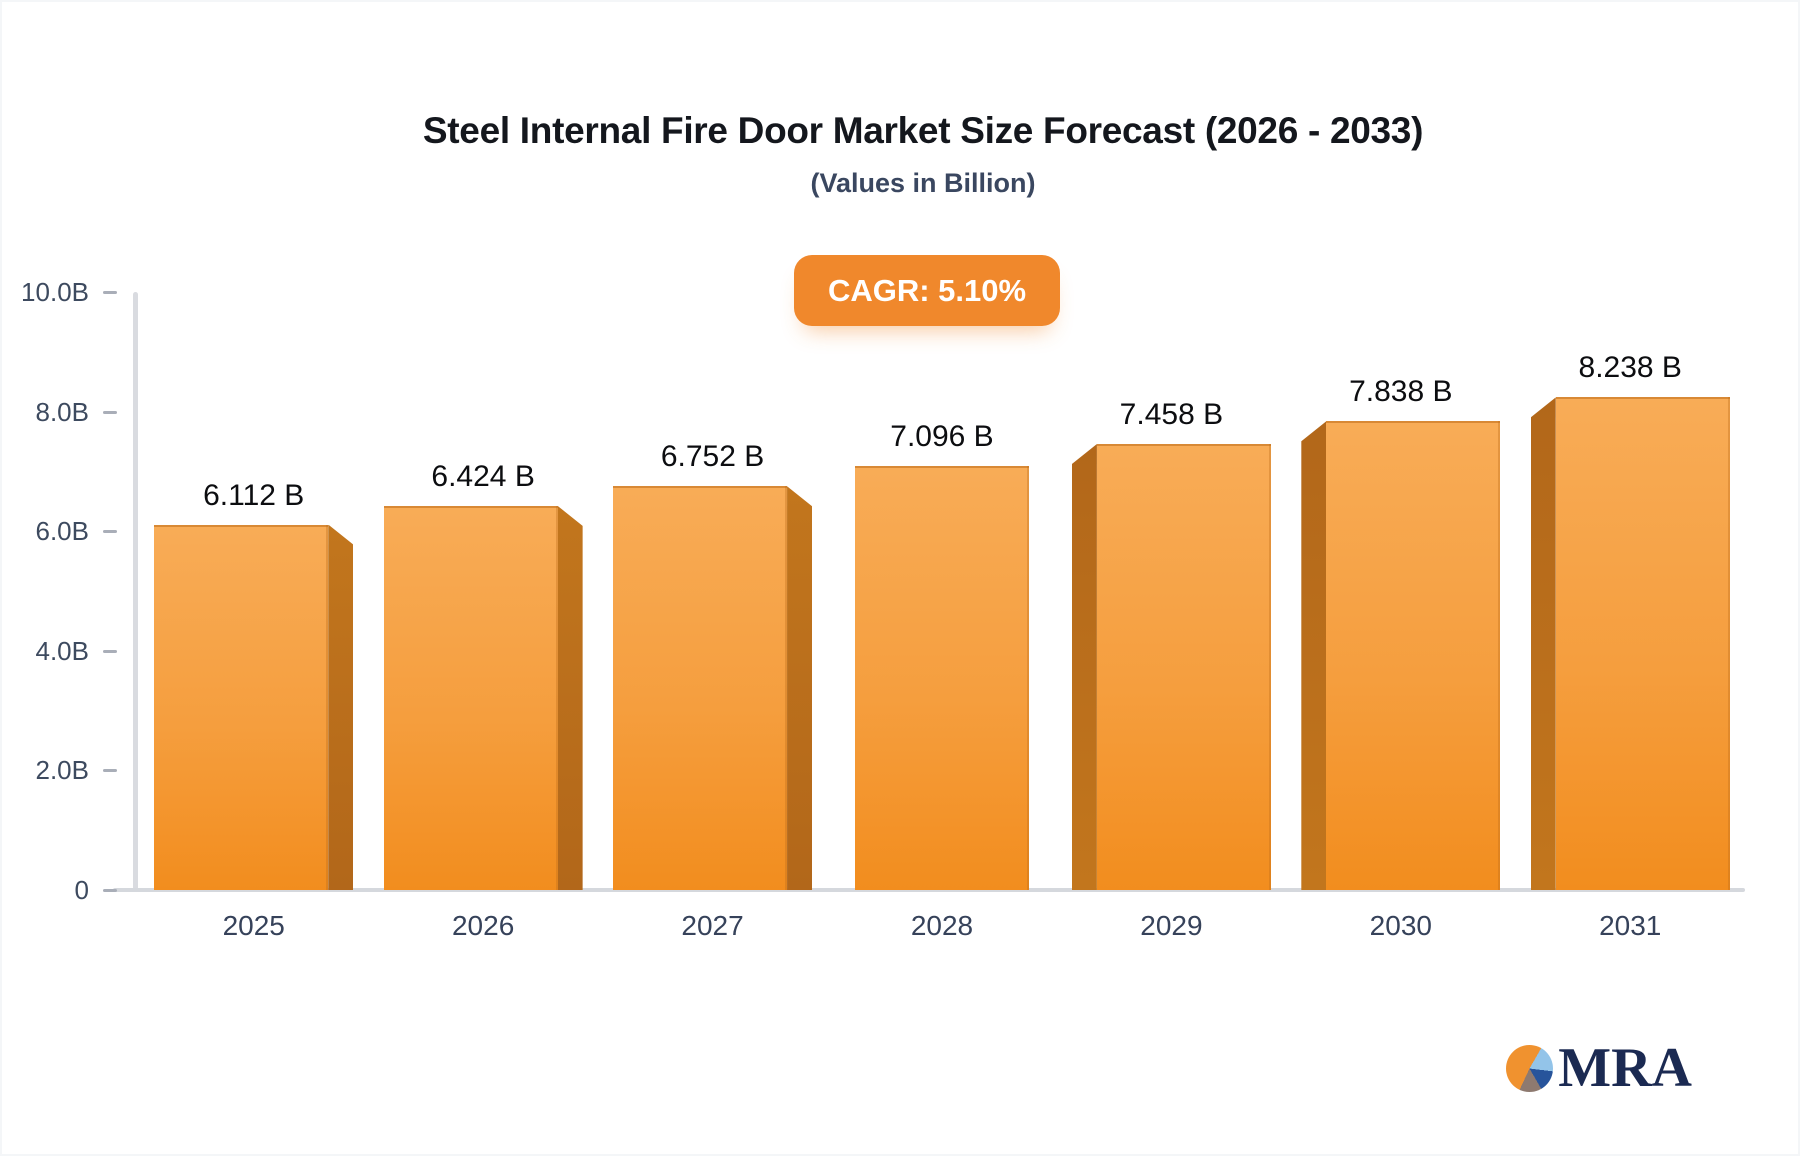 Image resolution: width=1800 pixels, height=1156 pixels. I want to click on bar-2029: 7.458 B, so click(1171, 644).